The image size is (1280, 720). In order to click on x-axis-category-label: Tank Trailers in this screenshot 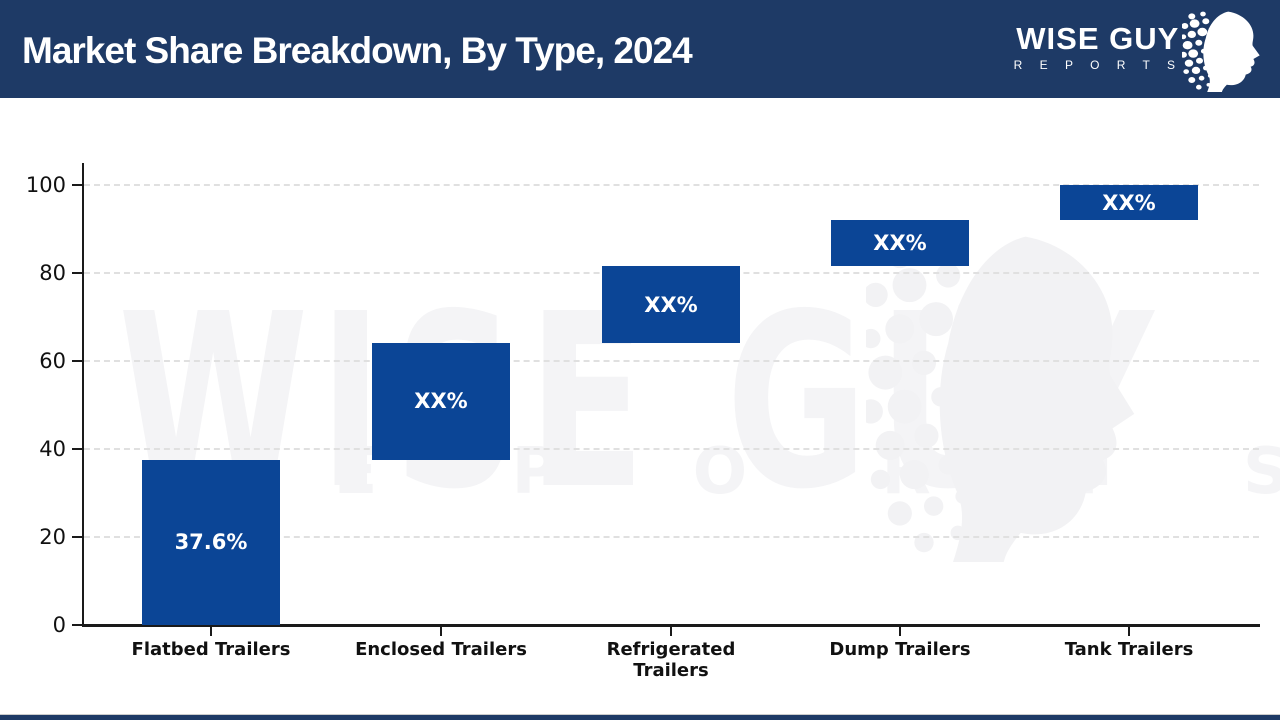, I will do `click(1129, 649)`.